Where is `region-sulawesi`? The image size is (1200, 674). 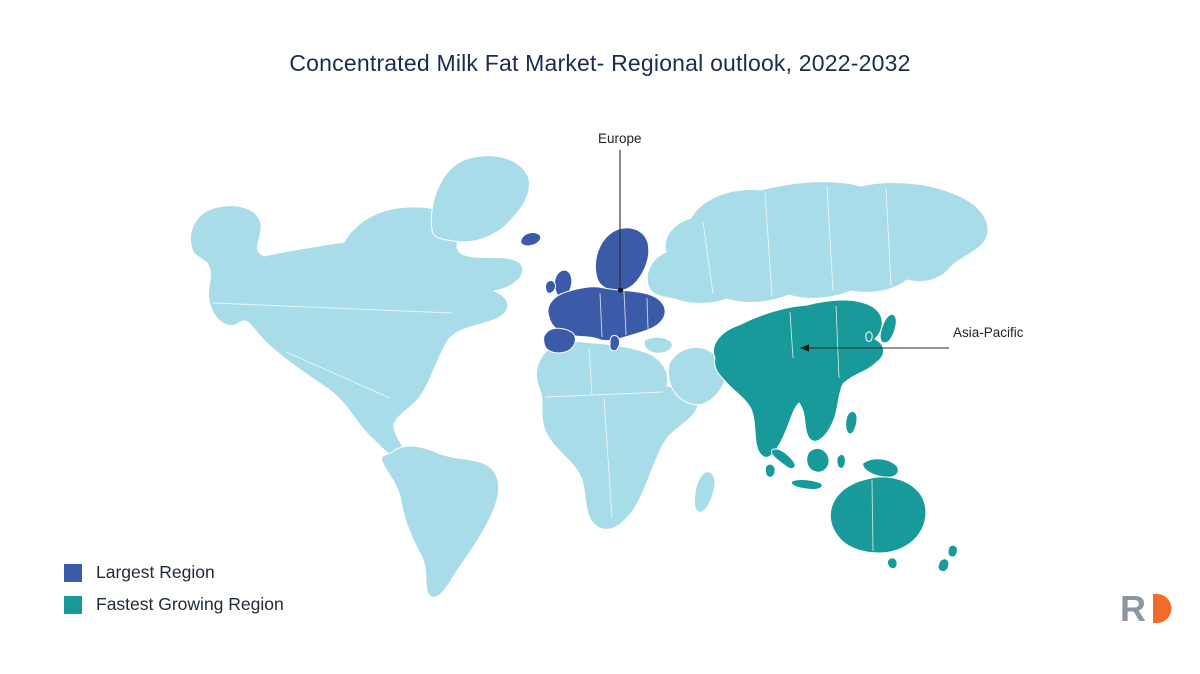
region-sulawesi is located at coordinates (841, 461).